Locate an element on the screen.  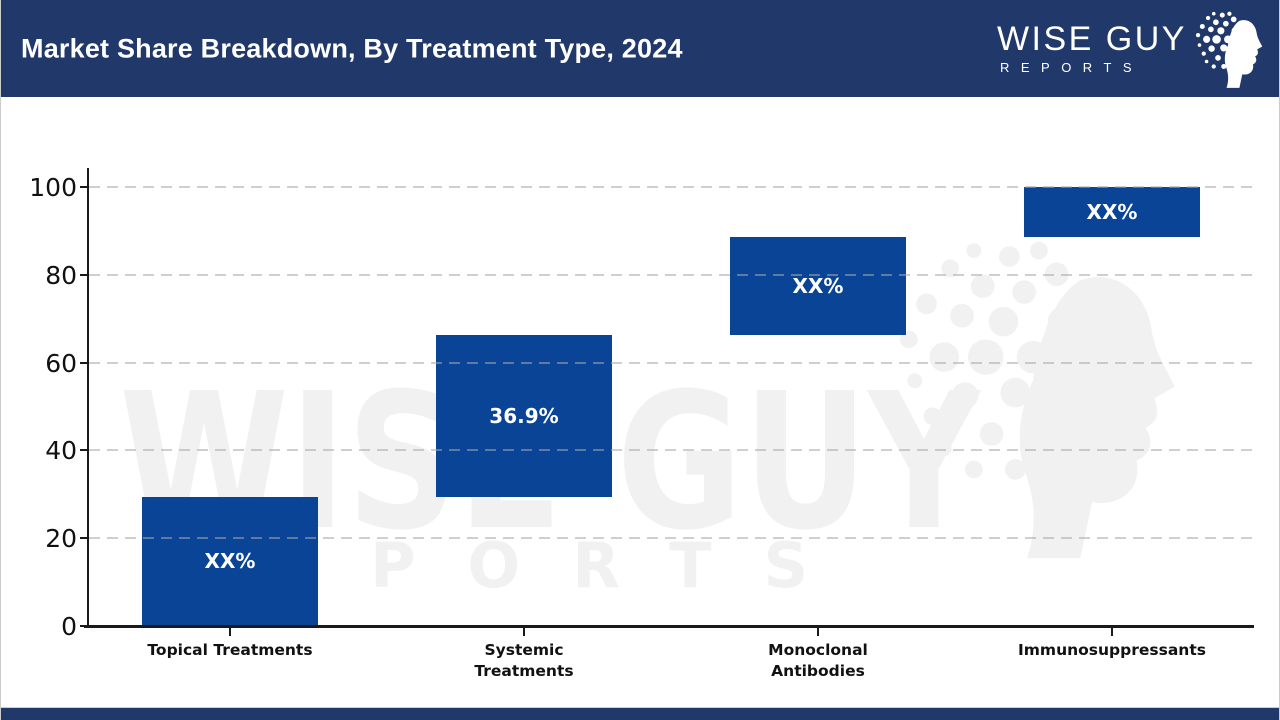
y-axis-line is located at coordinates (88, 397).